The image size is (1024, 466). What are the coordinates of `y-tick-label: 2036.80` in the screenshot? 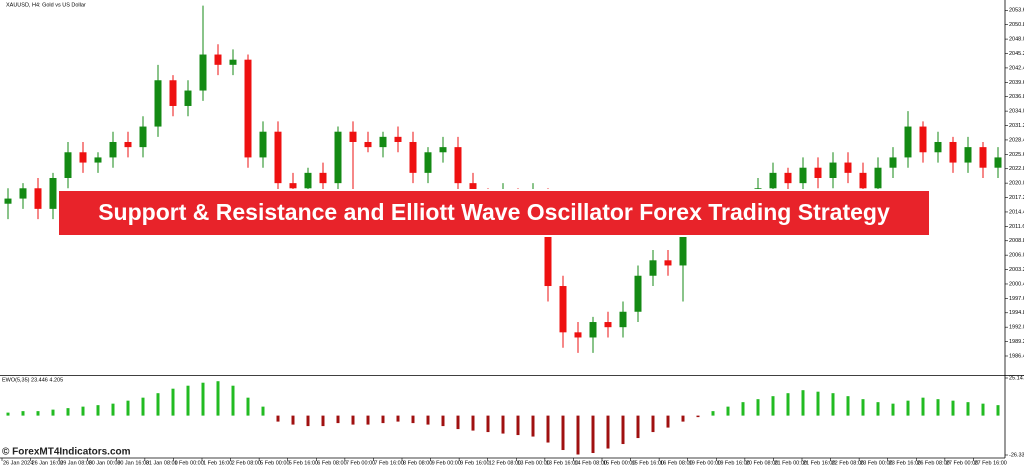 It's located at (1016, 97).